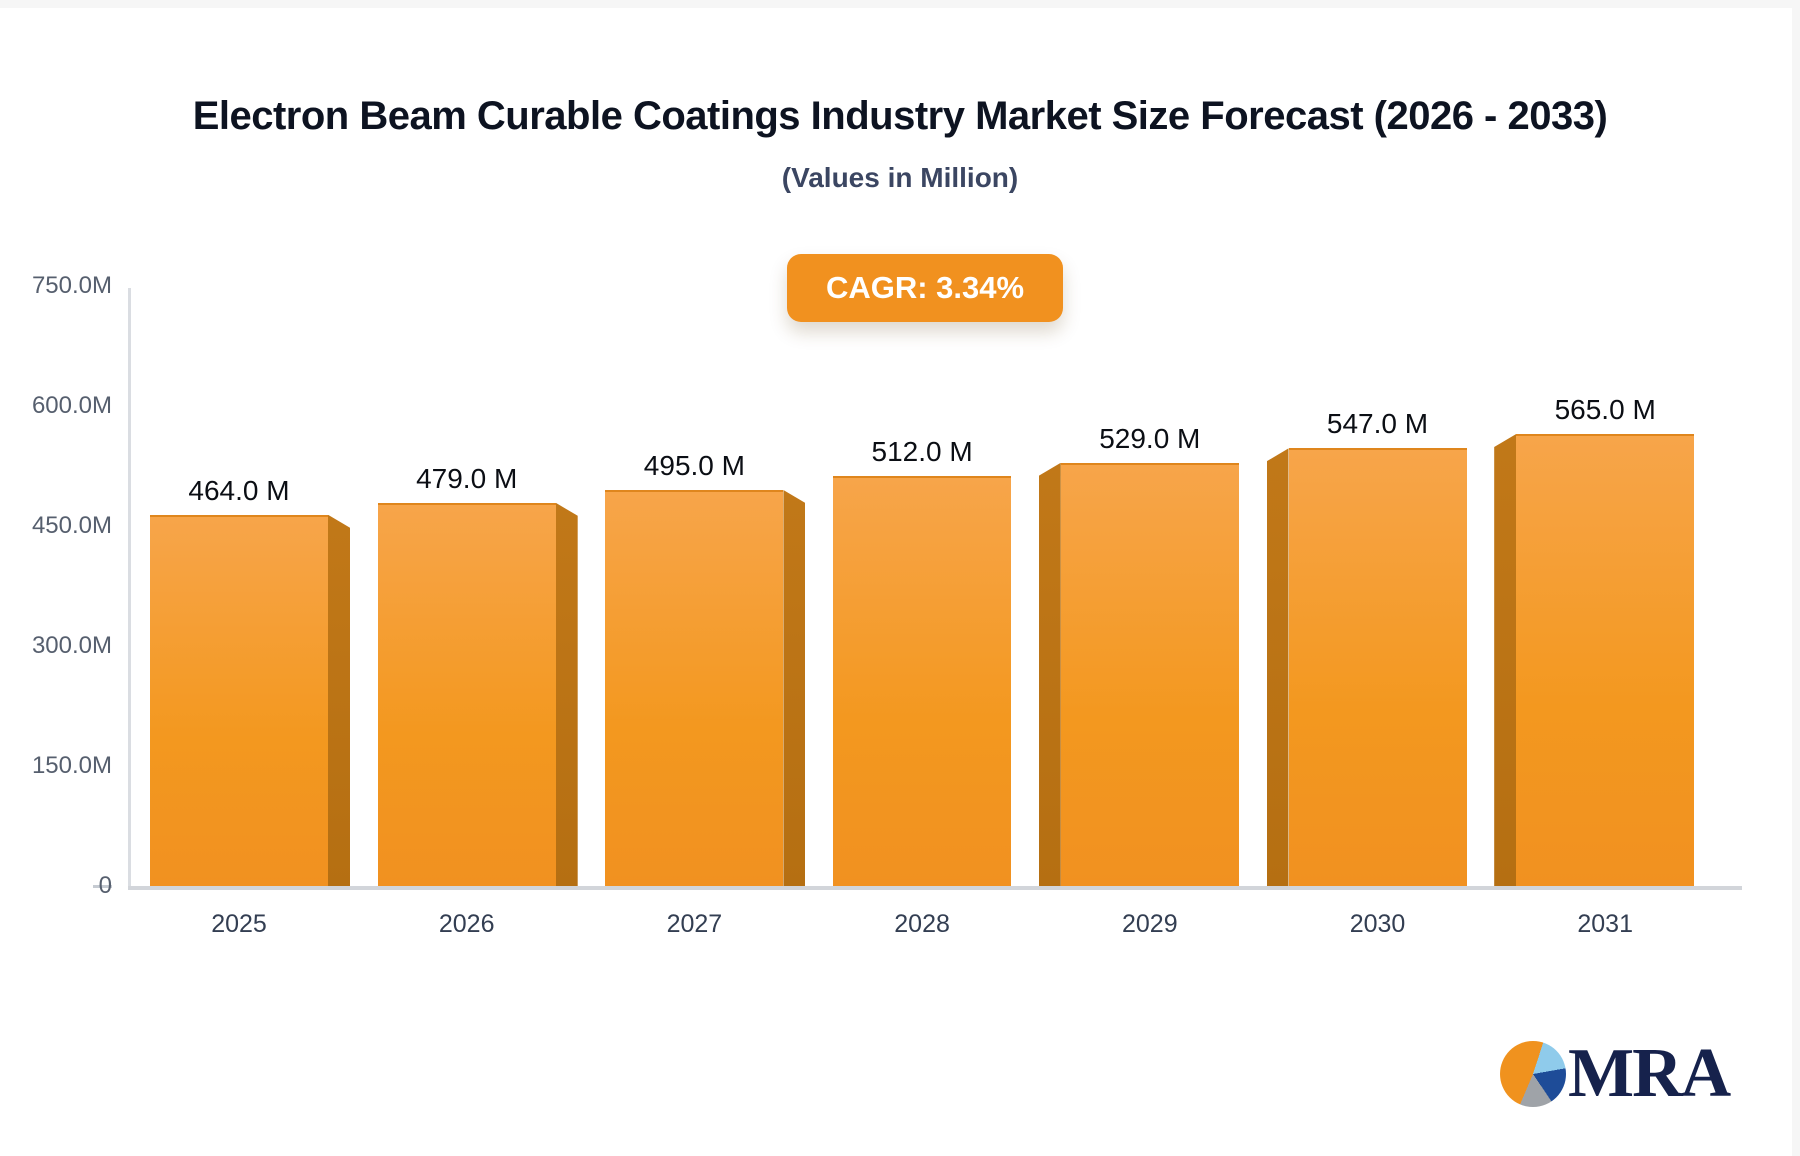 The height and width of the screenshot is (1156, 1800). I want to click on x-tick-label: 2031, so click(1605, 924).